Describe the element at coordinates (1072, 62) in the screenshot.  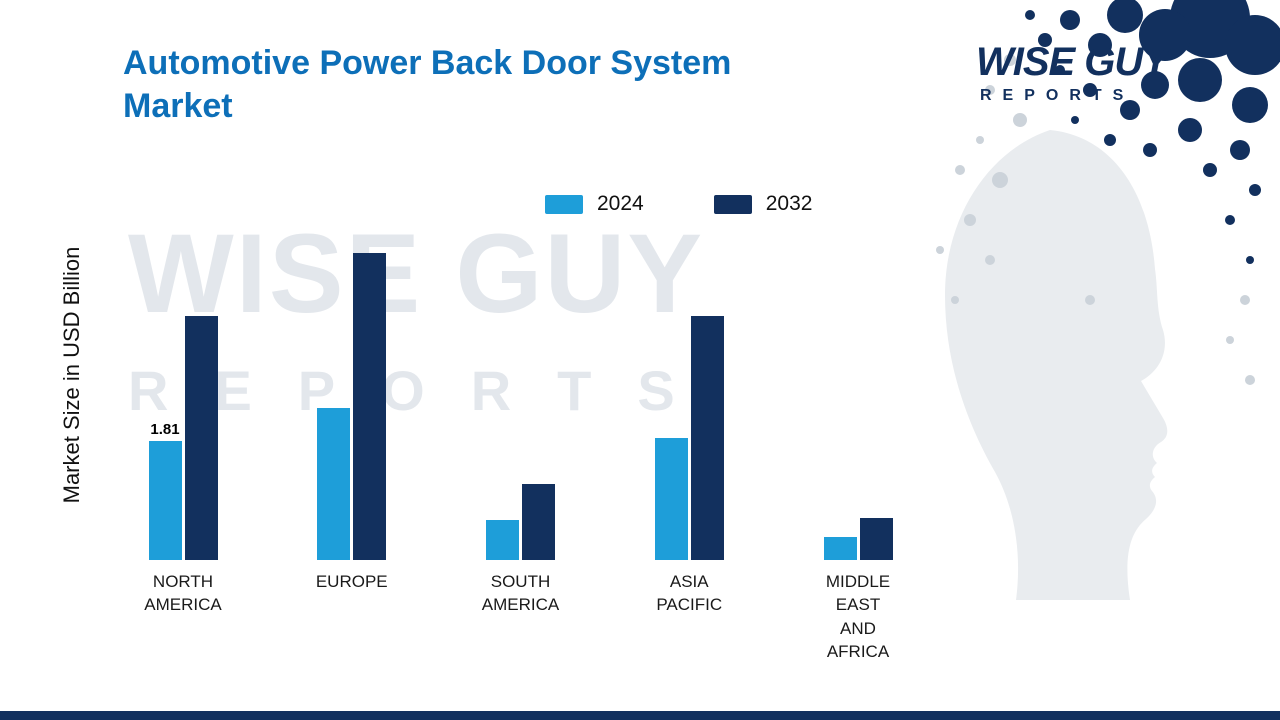
I see `brand-name: WISE GUY` at that location.